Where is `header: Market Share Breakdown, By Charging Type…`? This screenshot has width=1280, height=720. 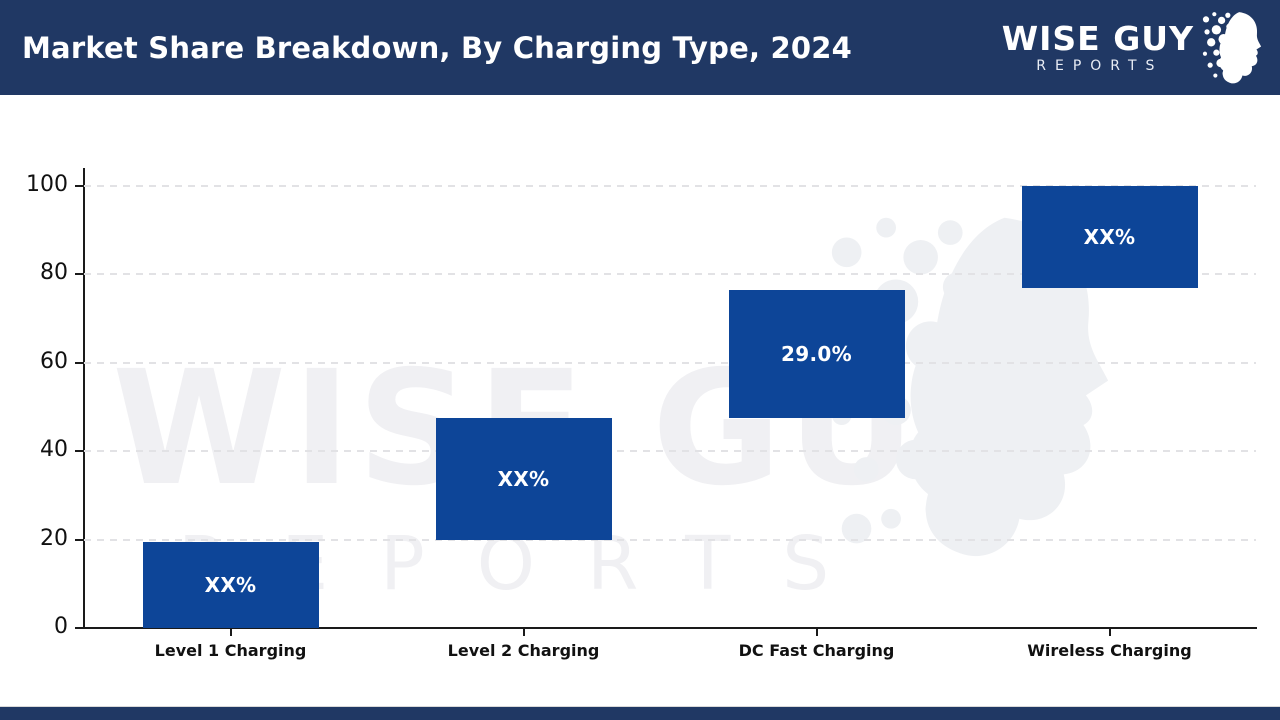 header: Market Share Breakdown, By Charging Type… is located at coordinates (640, 47).